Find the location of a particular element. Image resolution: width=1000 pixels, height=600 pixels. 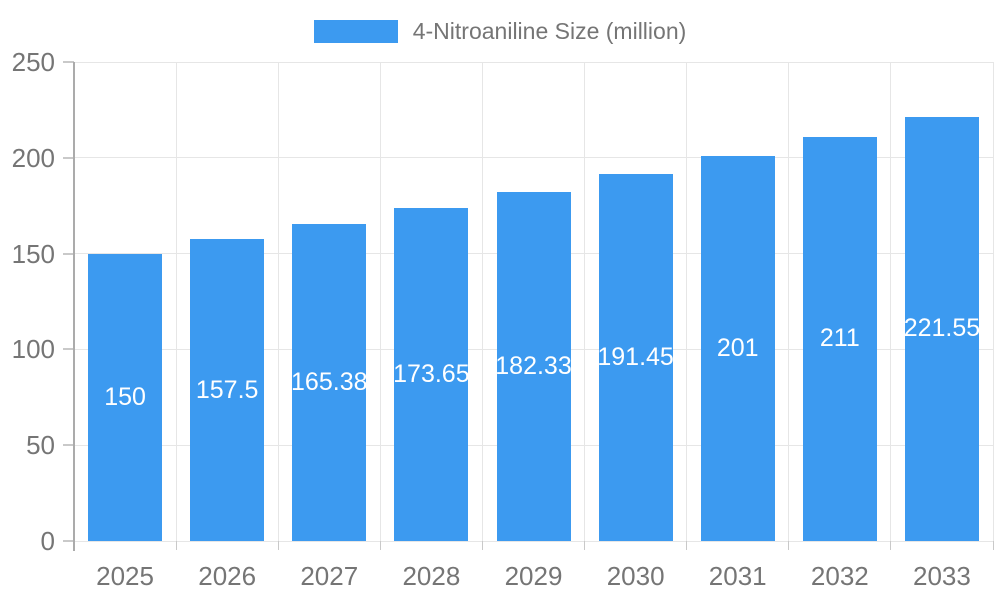

bar: 191.45 is located at coordinates (635, 357).